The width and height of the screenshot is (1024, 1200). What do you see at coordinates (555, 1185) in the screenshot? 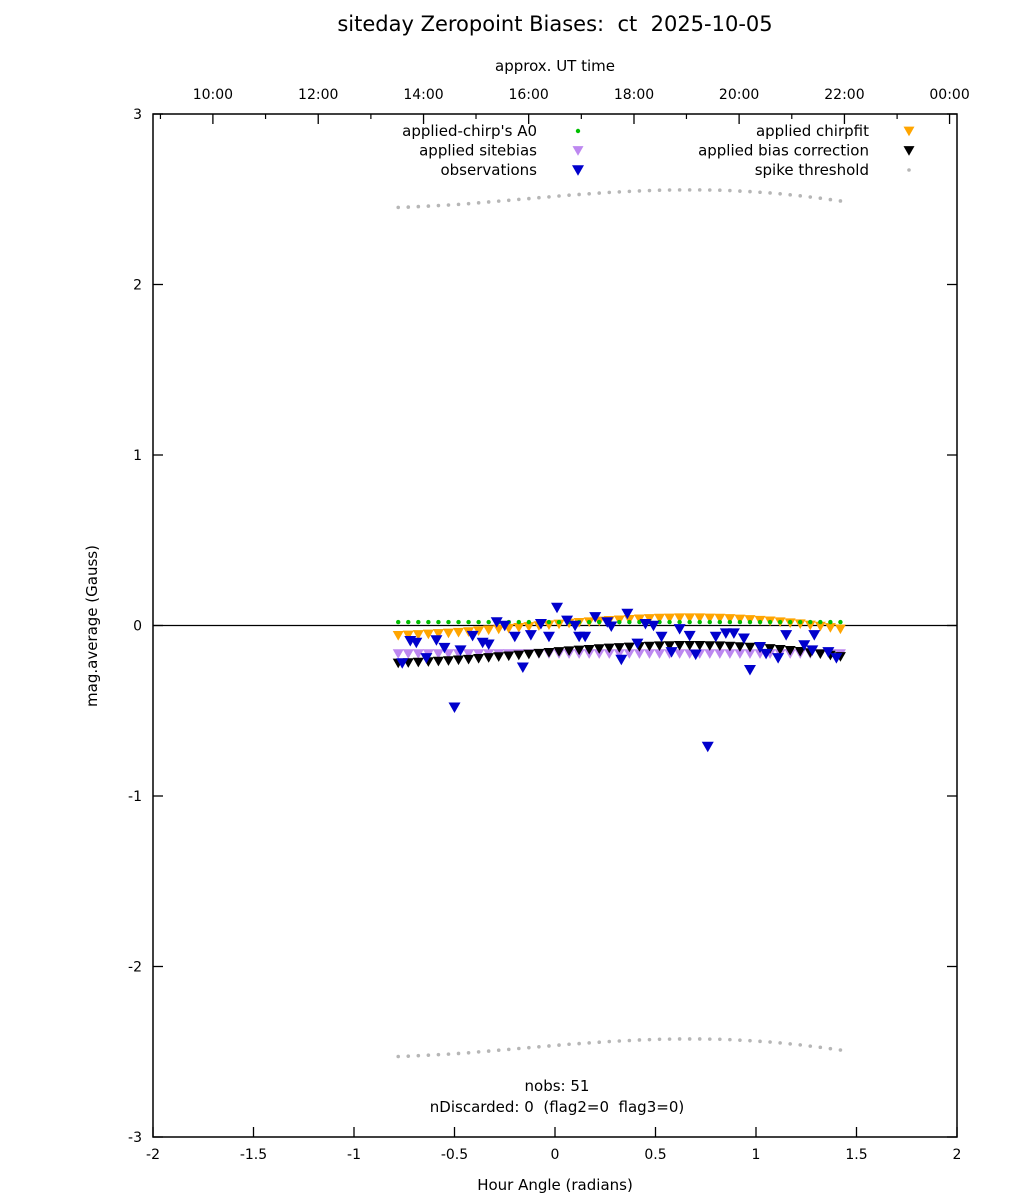
I see `x-axis-label: Hour Angle (radians)` at bounding box center [555, 1185].